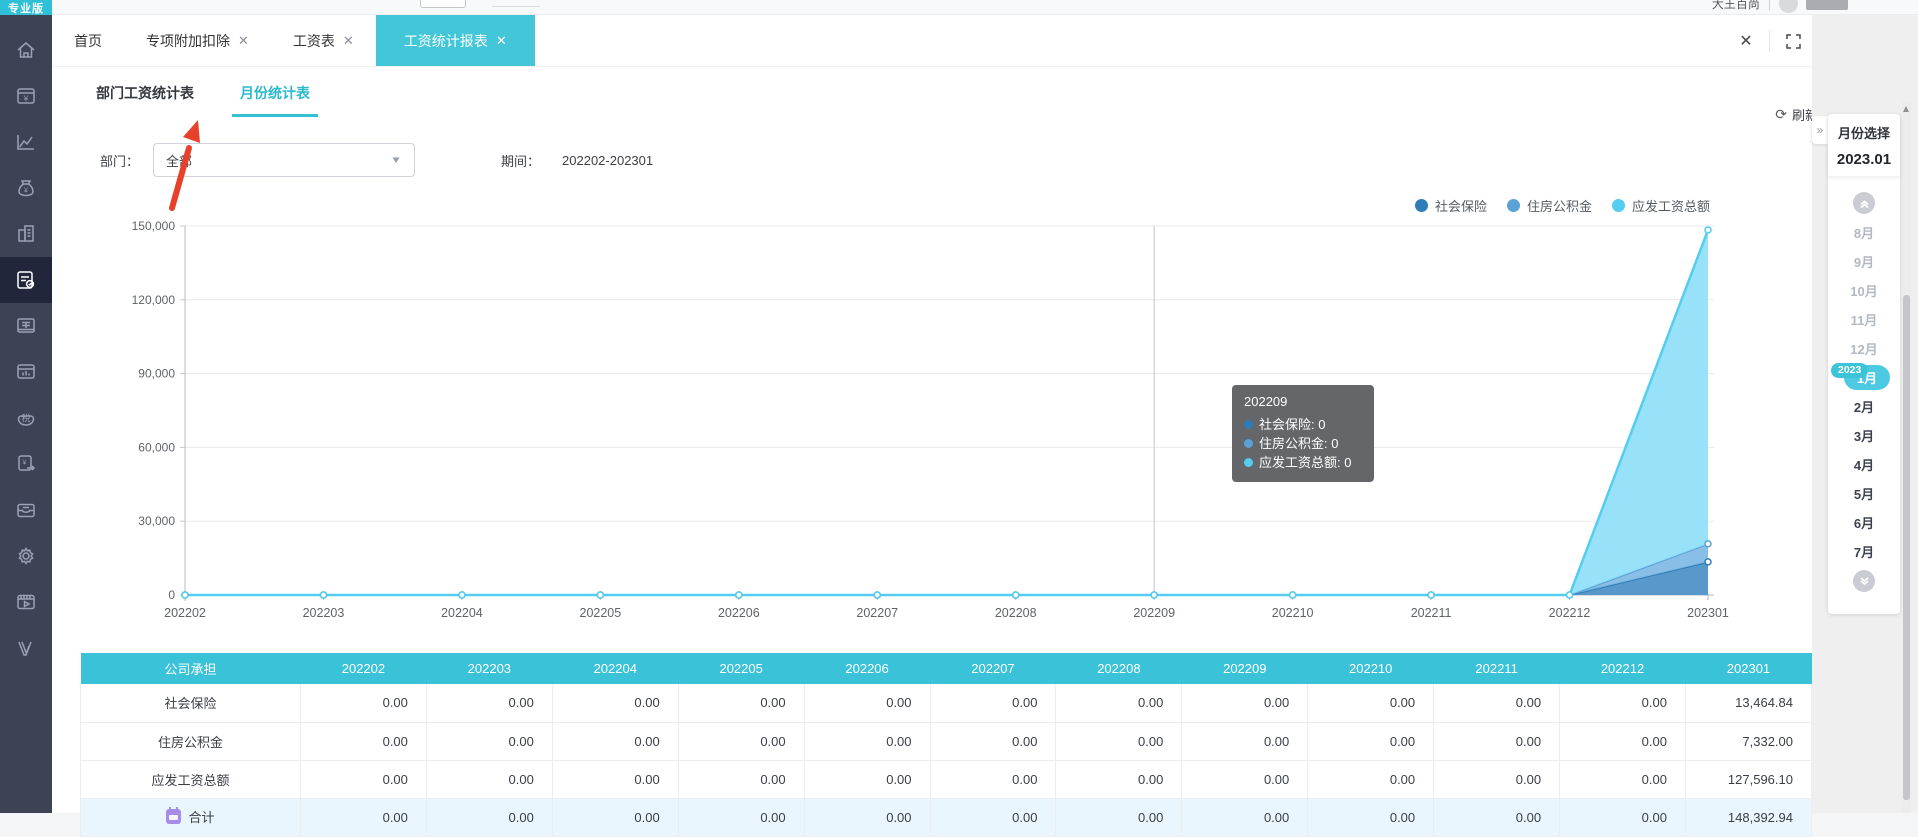 The height and width of the screenshot is (837, 1918). I want to click on month-item-9月: 9月, so click(1864, 262).